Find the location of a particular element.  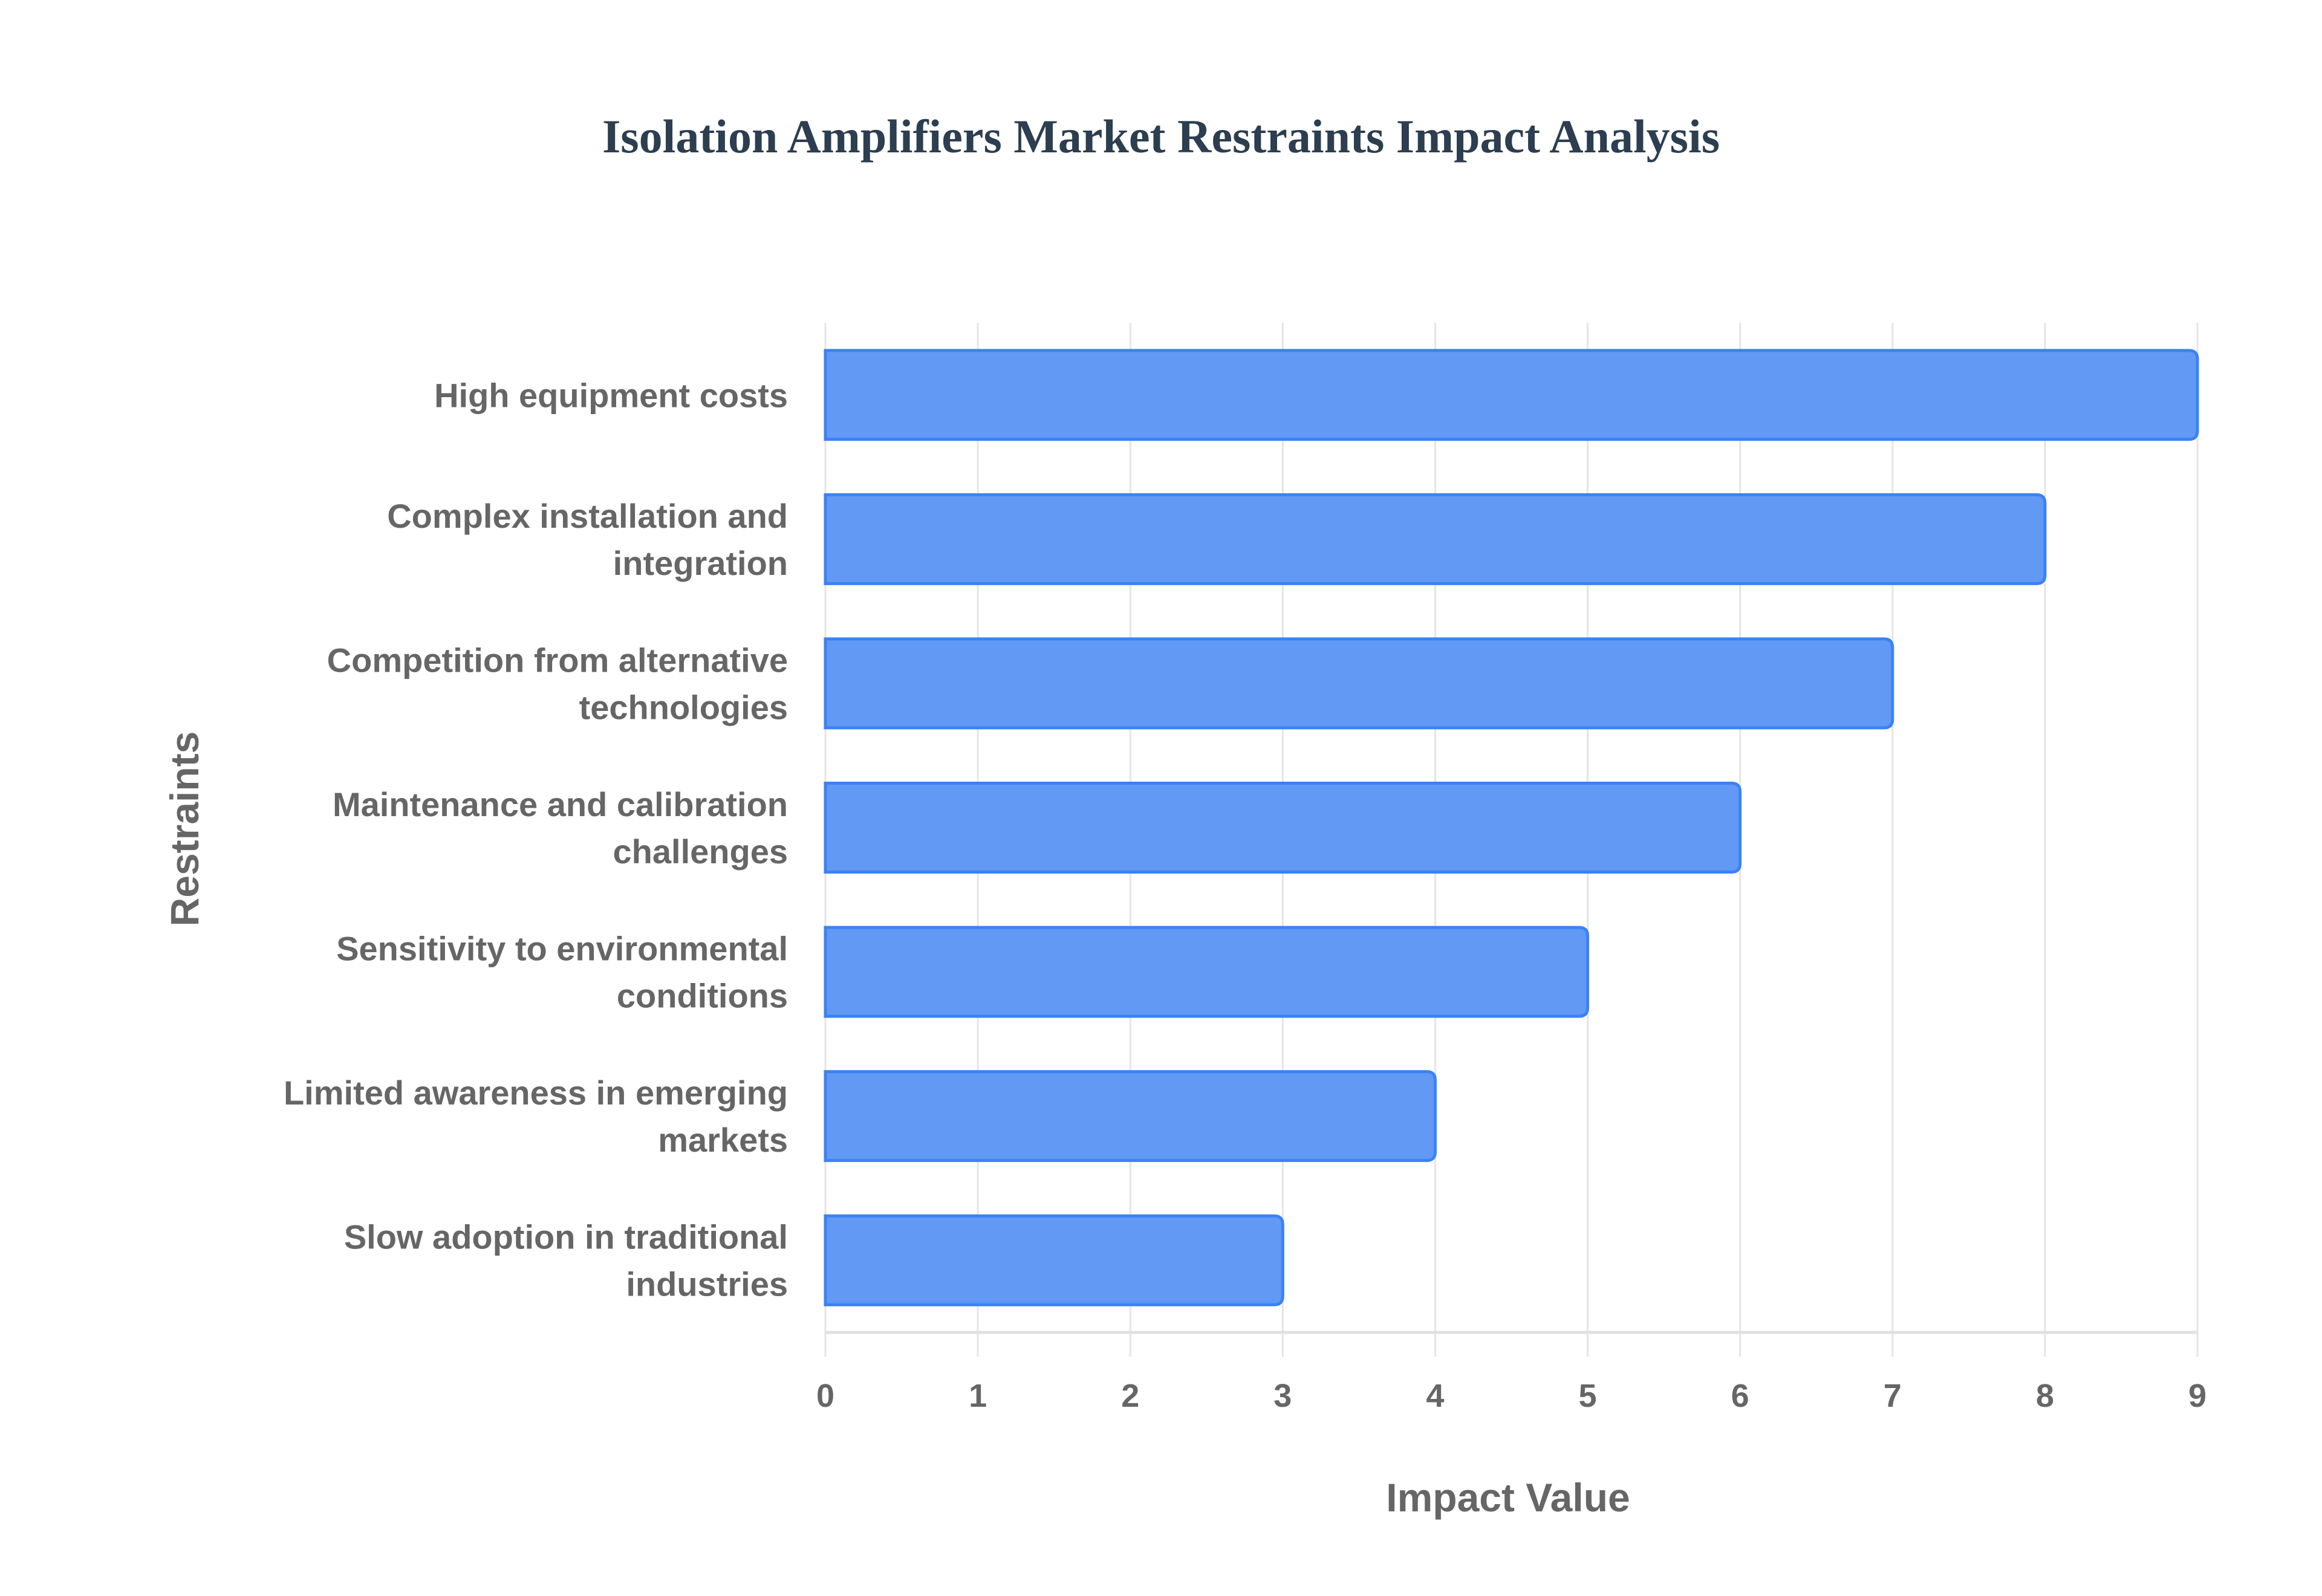

category-label-line: Maintenance and calibration is located at coordinates (560, 804).